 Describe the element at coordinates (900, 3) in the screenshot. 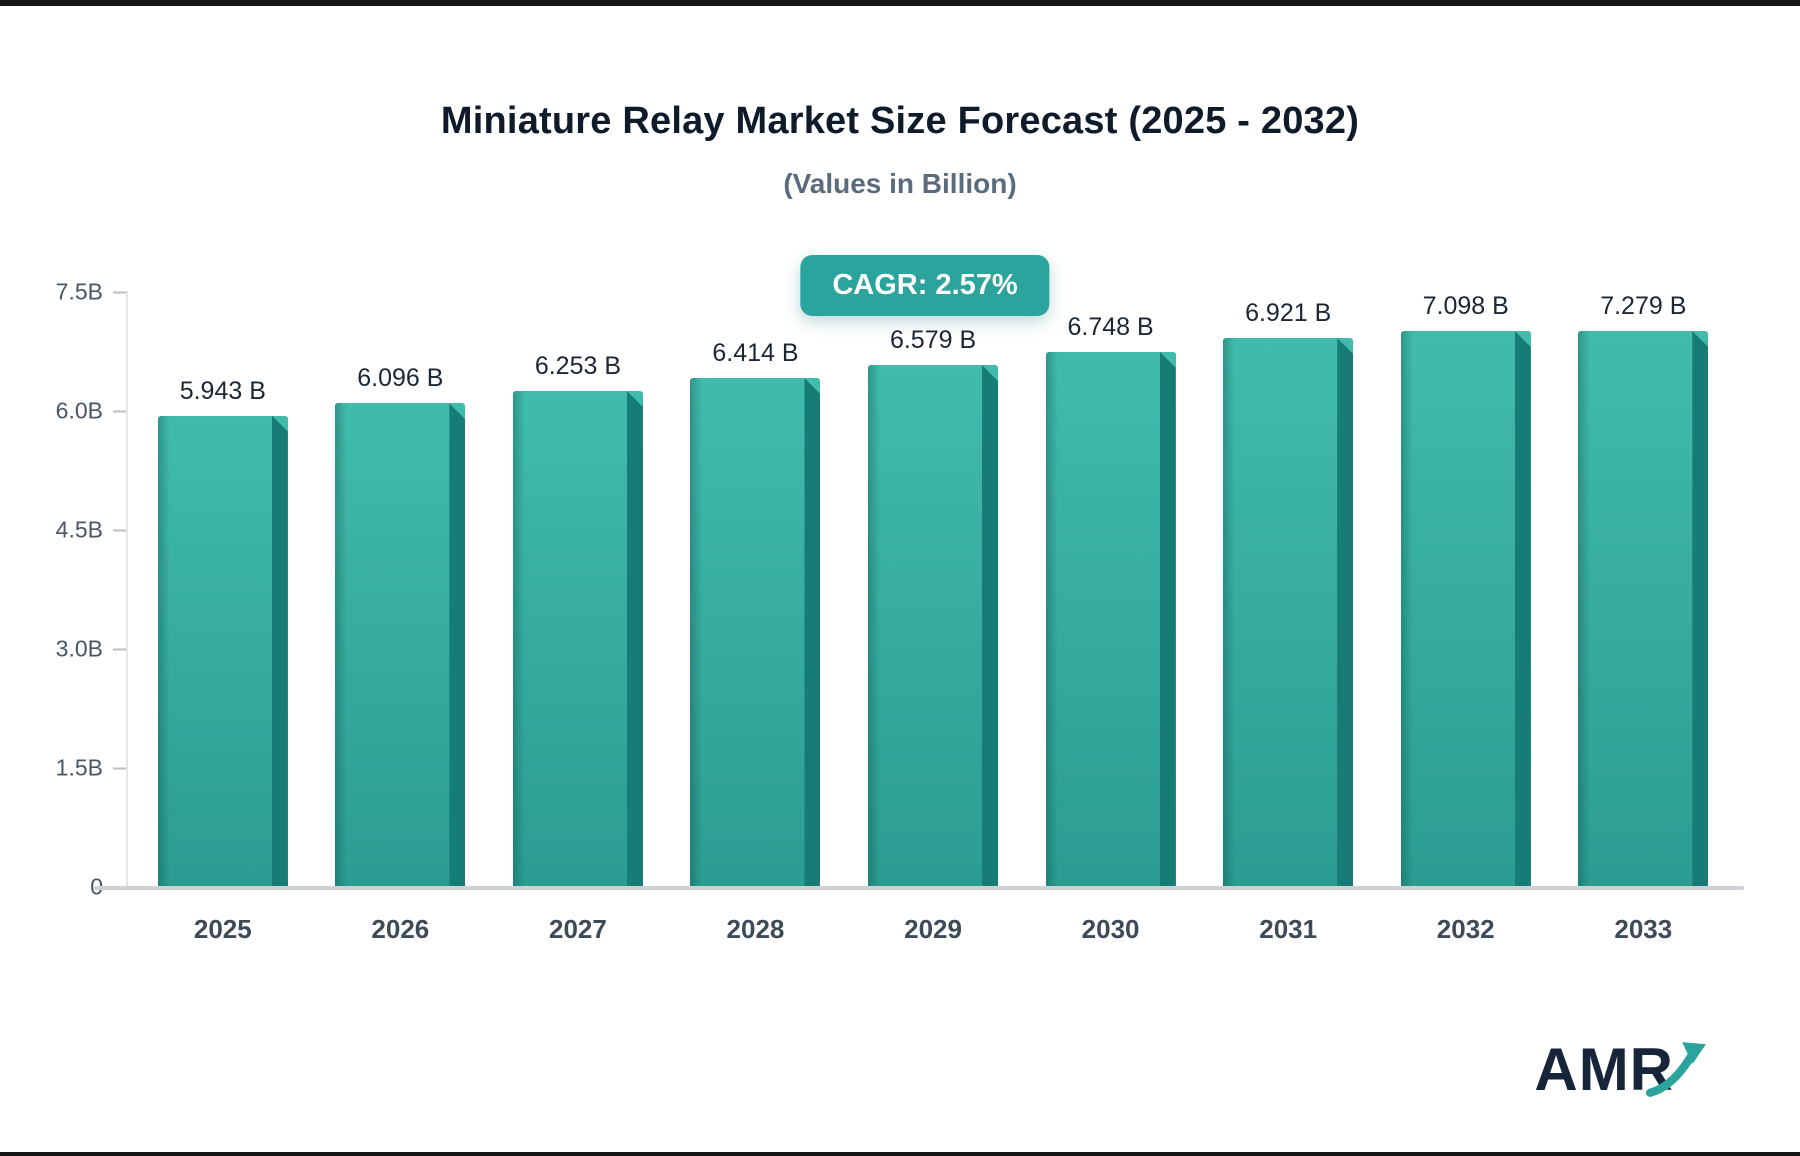

I see `screenshot-top-border` at that location.